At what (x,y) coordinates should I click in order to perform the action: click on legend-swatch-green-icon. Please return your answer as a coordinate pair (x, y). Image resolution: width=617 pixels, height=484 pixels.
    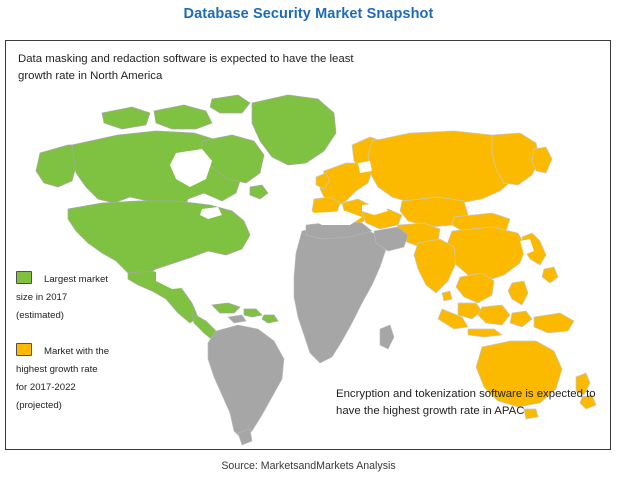
    Looking at the image, I should click on (24, 277).